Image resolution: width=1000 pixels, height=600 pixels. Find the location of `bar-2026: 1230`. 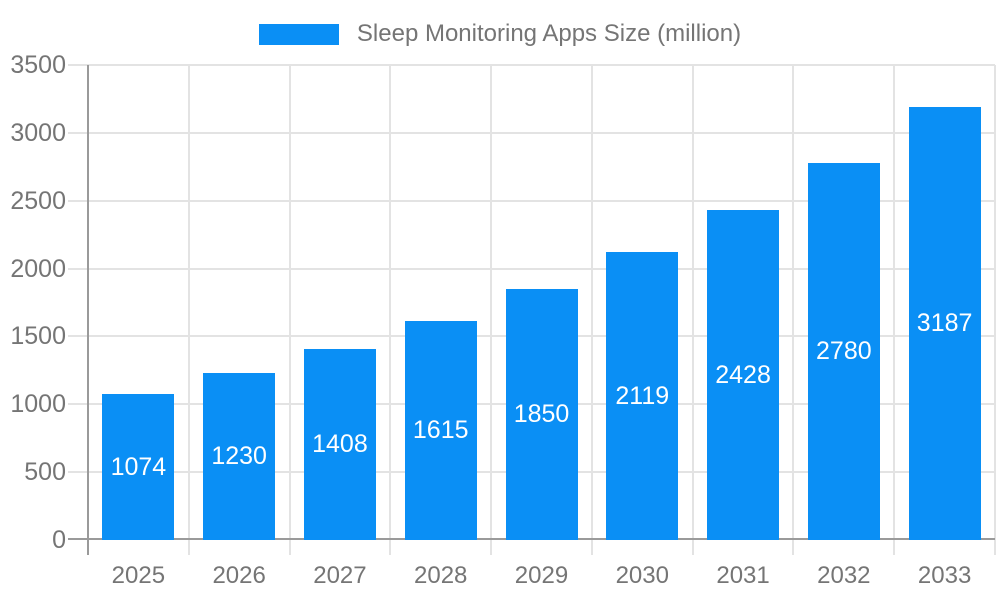

bar-2026: 1230 is located at coordinates (239, 456).